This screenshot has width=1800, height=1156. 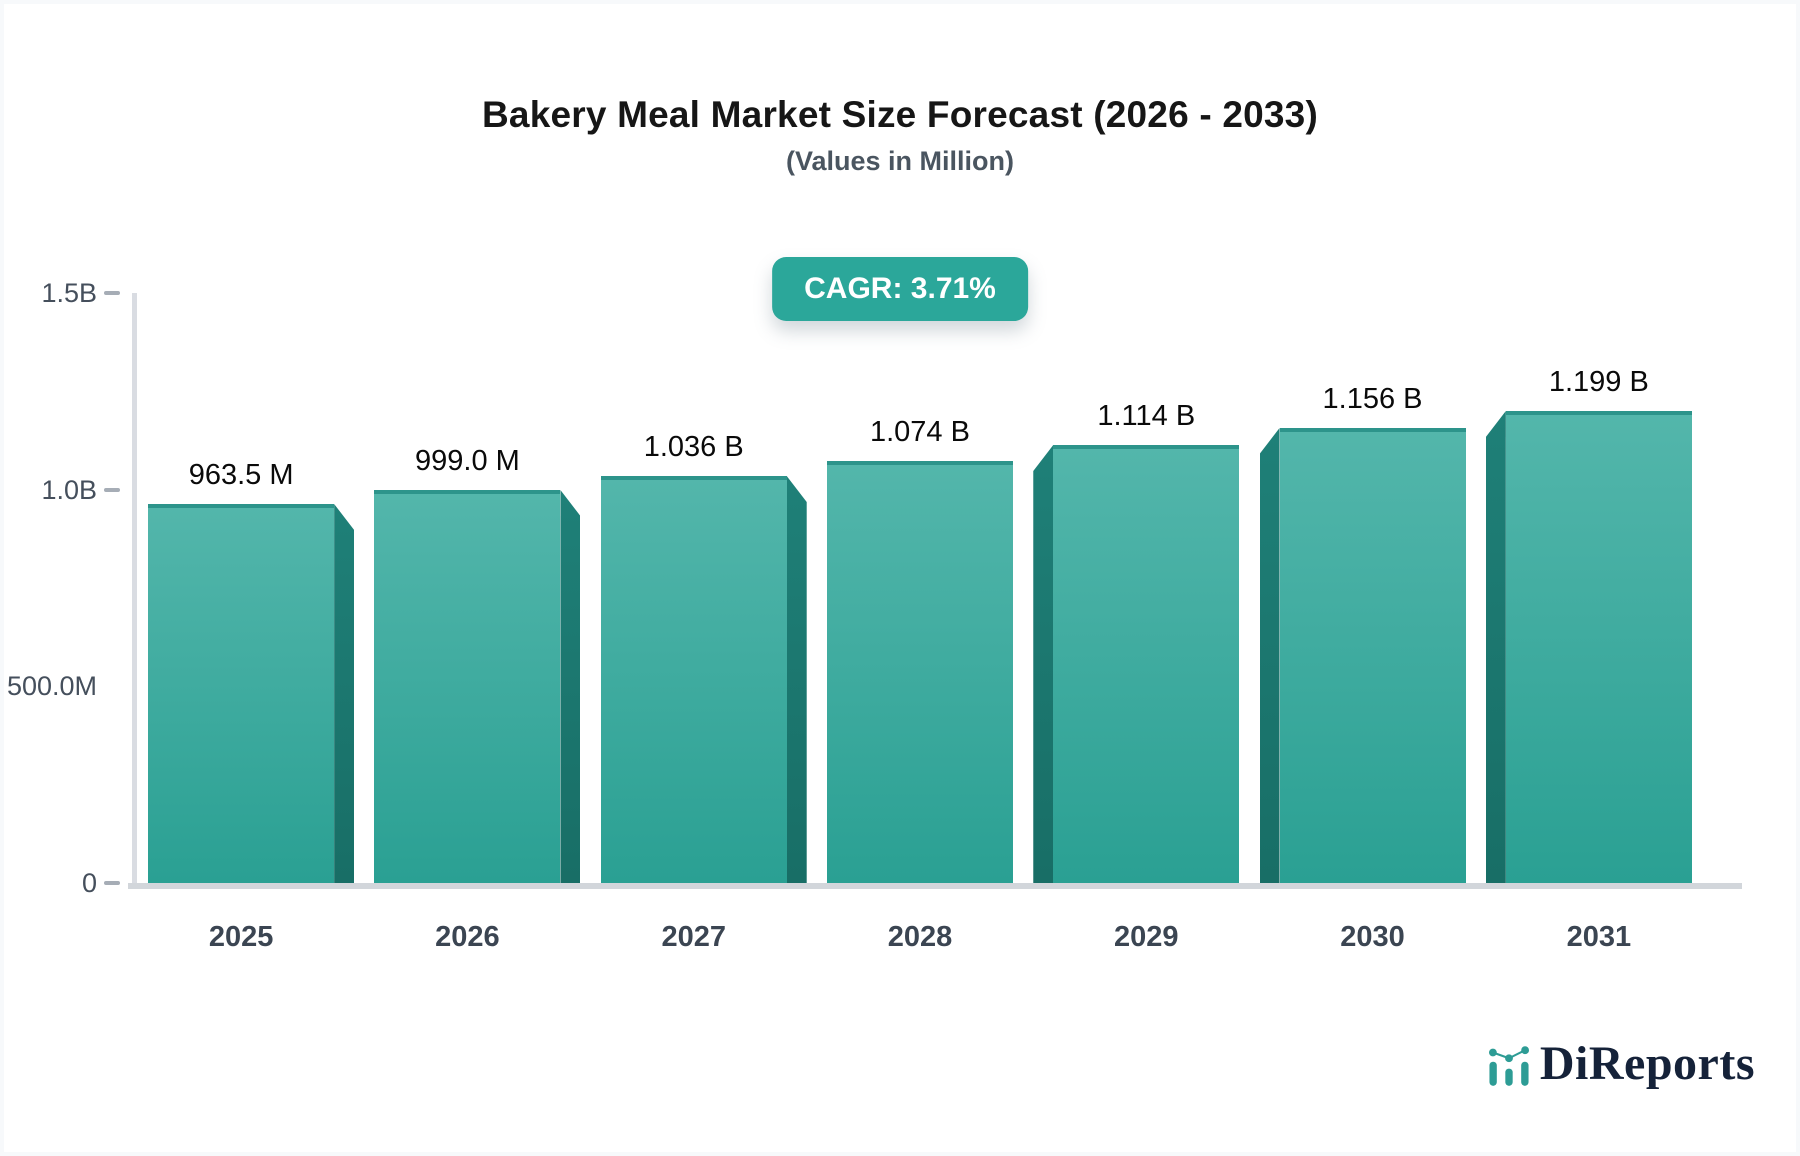 I want to click on bar-slot-2031: 1.199 B 2031, so click(x=1598, y=623).